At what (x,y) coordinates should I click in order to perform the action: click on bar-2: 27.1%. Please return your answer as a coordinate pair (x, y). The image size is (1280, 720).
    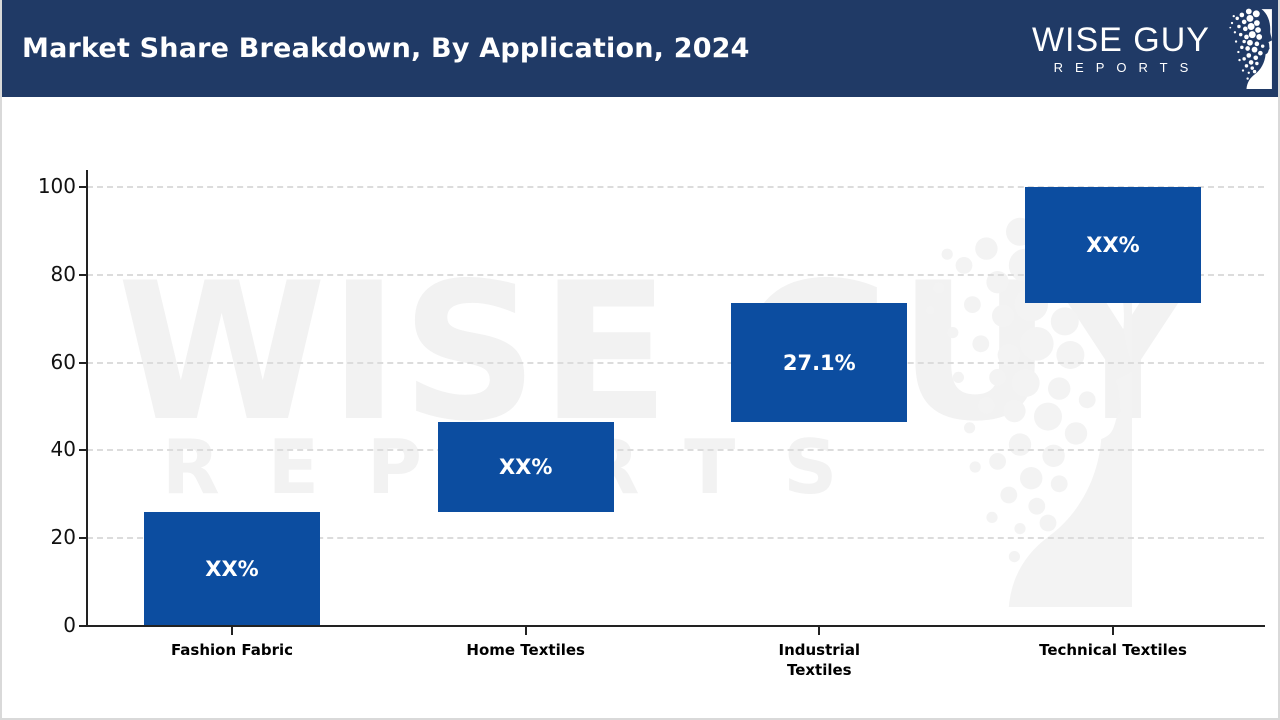
    Looking at the image, I should click on (819, 363).